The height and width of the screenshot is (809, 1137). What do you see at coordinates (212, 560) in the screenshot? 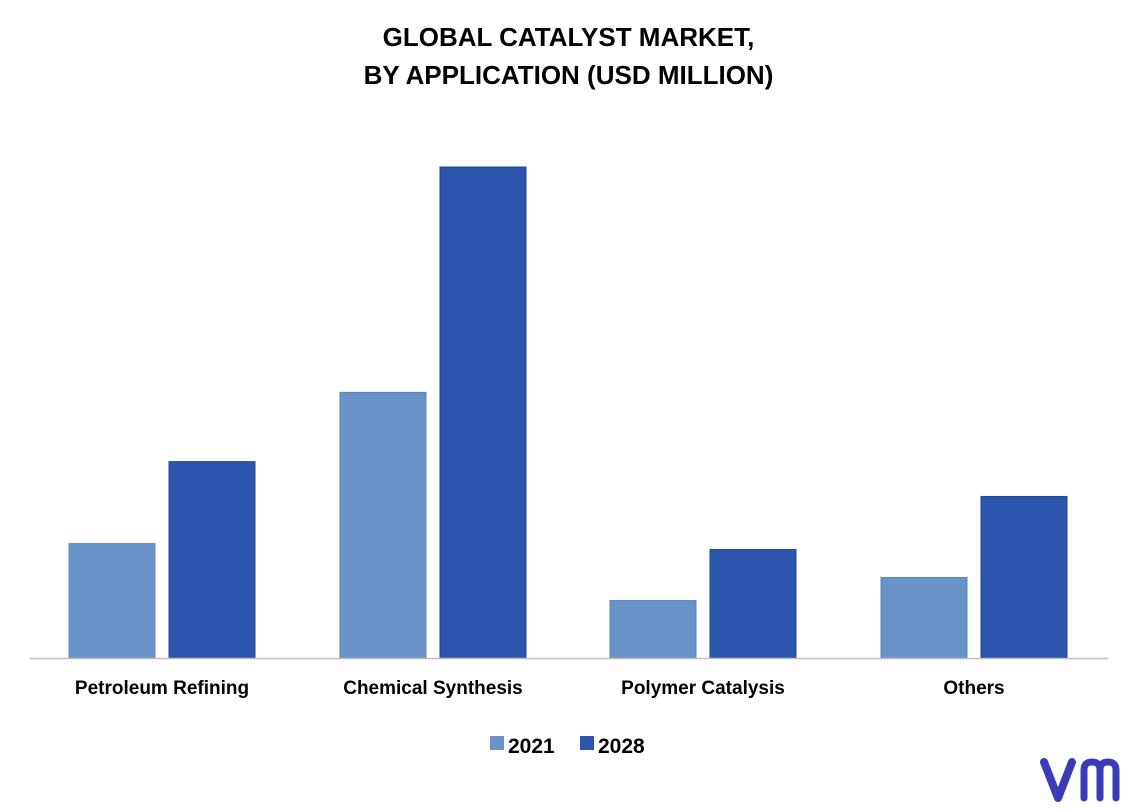
I see `bar-2028-petroleum-refining` at bounding box center [212, 560].